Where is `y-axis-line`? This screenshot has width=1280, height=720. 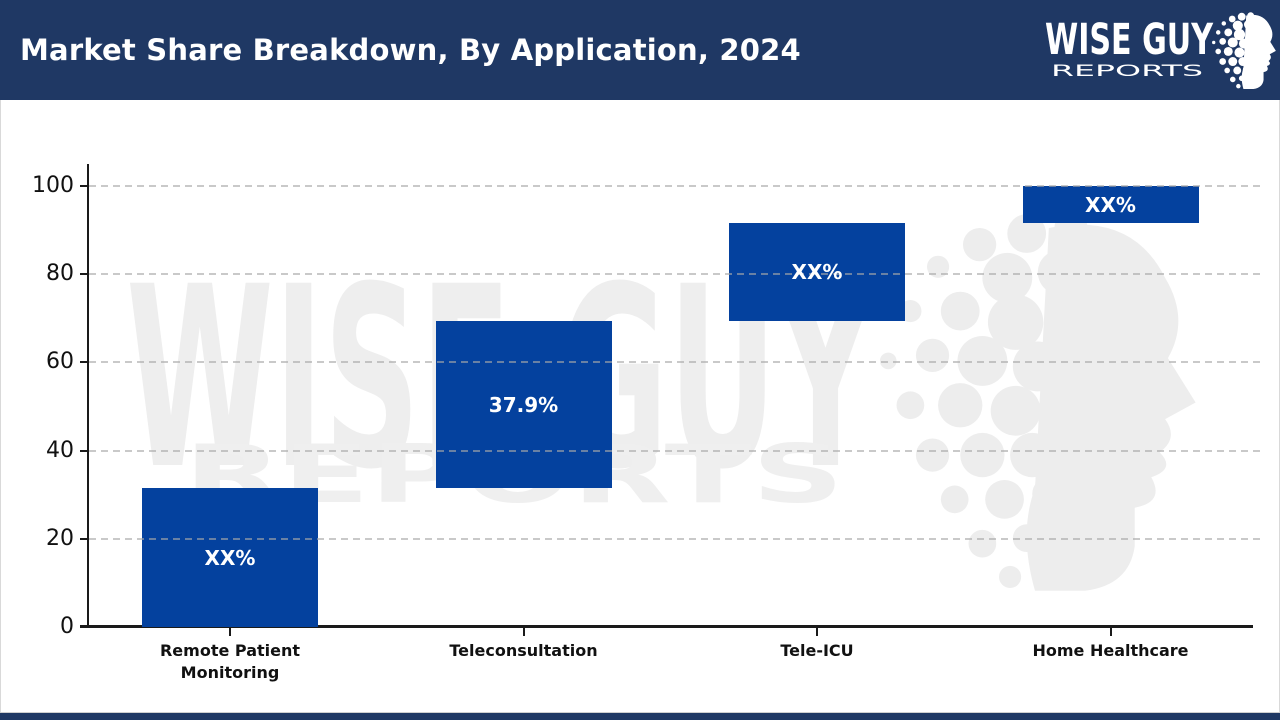 y-axis-line is located at coordinates (88, 395).